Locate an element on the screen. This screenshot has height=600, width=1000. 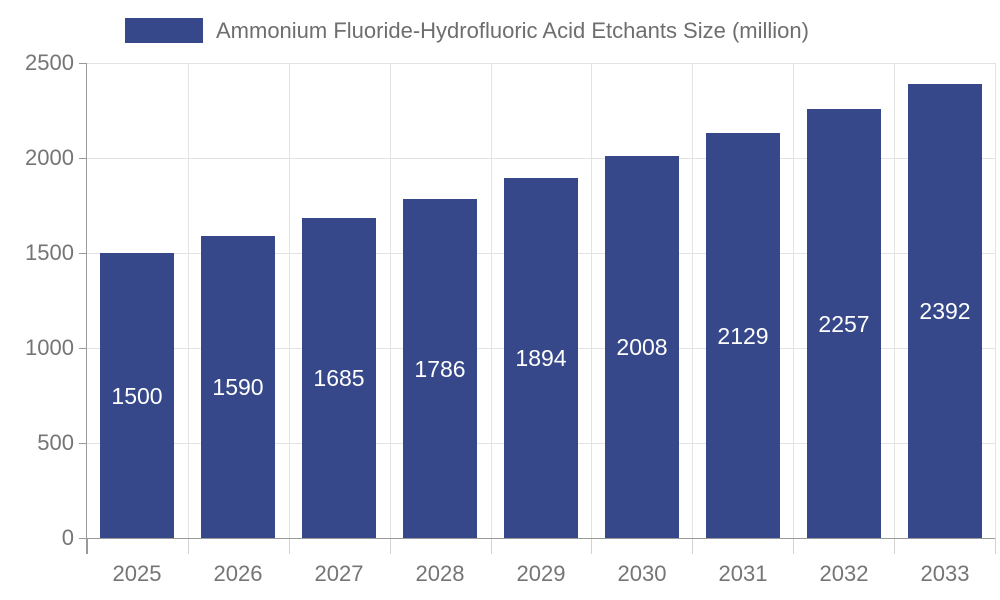
x-tick-label: 2026 is located at coordinates (238, 573).